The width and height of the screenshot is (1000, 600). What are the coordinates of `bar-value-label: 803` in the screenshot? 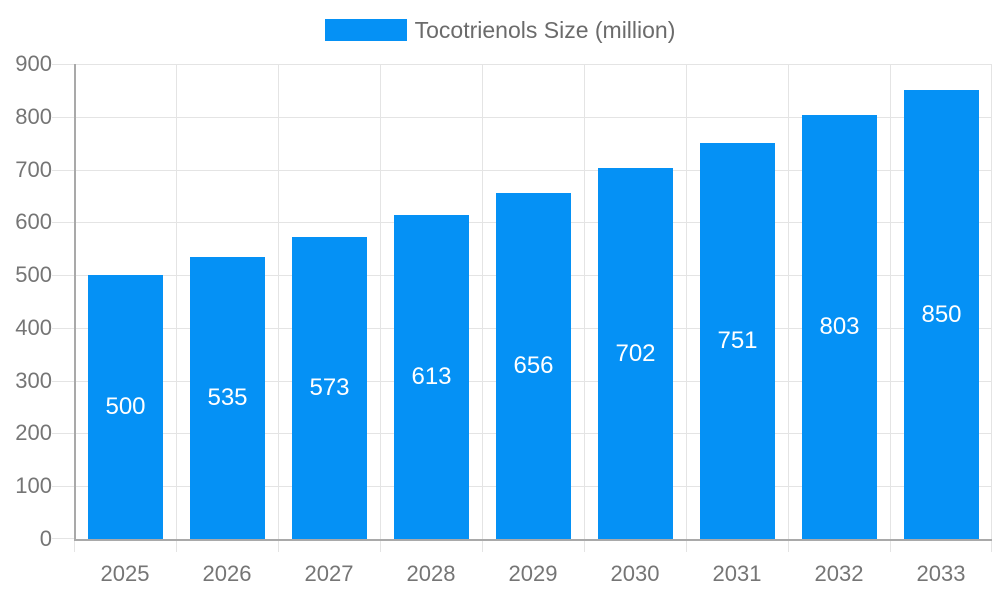 It's located at (839, 326).